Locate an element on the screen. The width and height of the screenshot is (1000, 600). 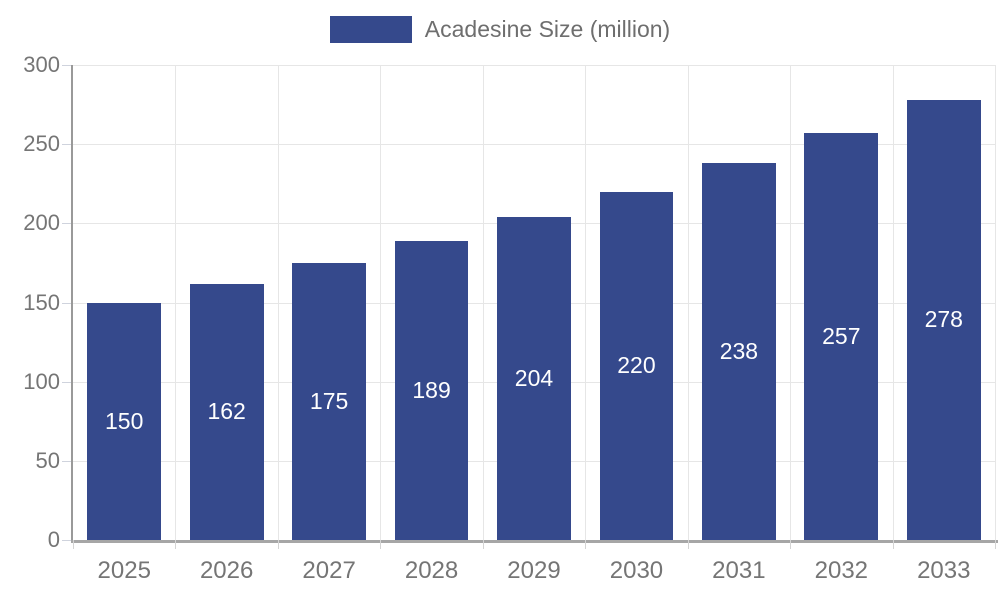
legend-label: Acadesine Size (million) is located at coordinates (547, 29).